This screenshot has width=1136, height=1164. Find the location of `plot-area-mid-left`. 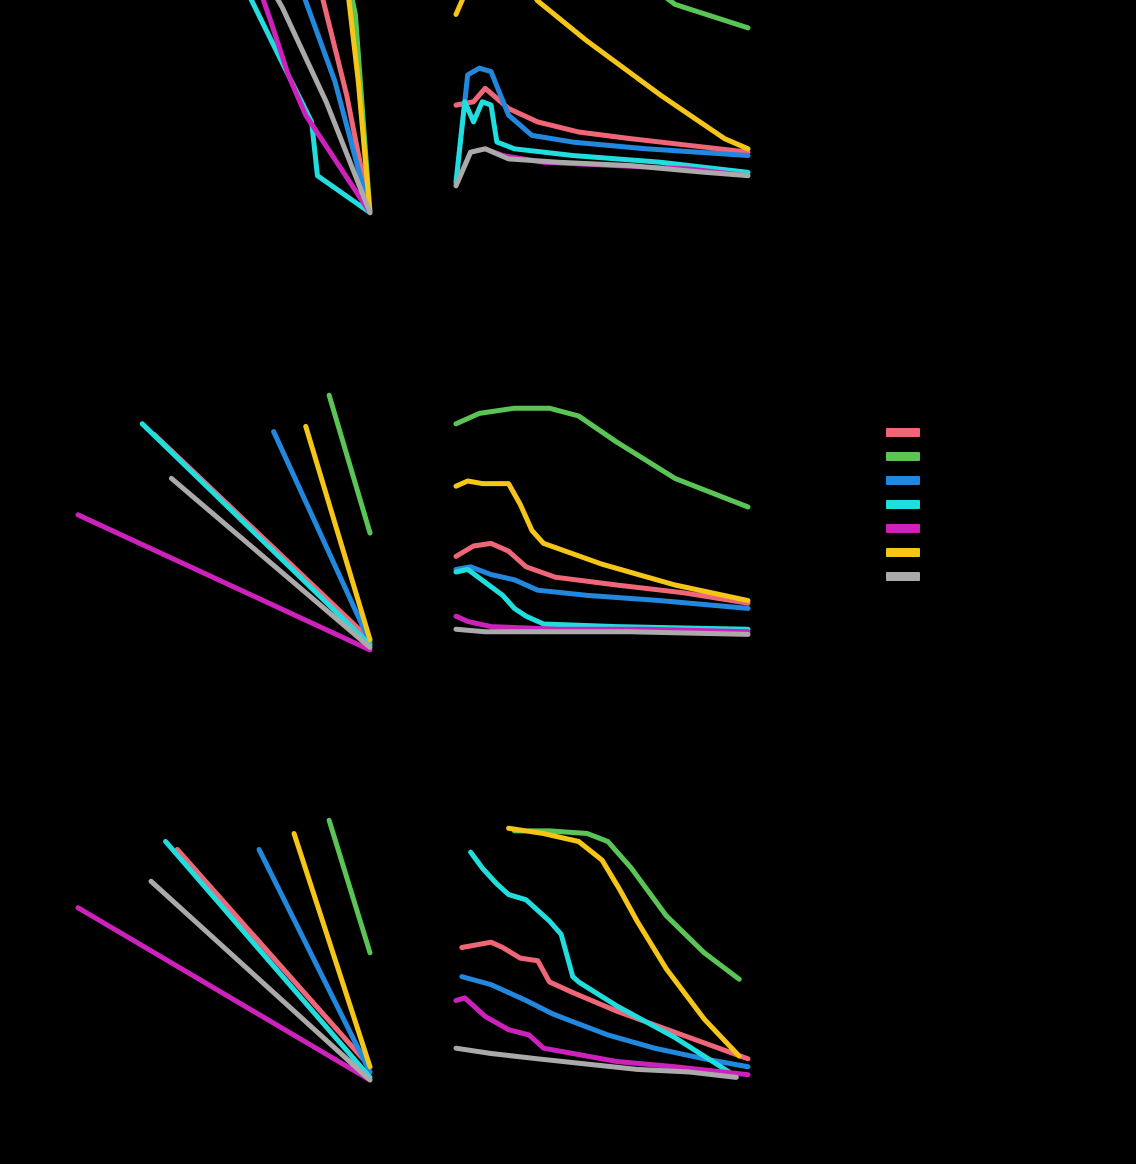

plot-area-mid-left is located at coordinates (224, 522).